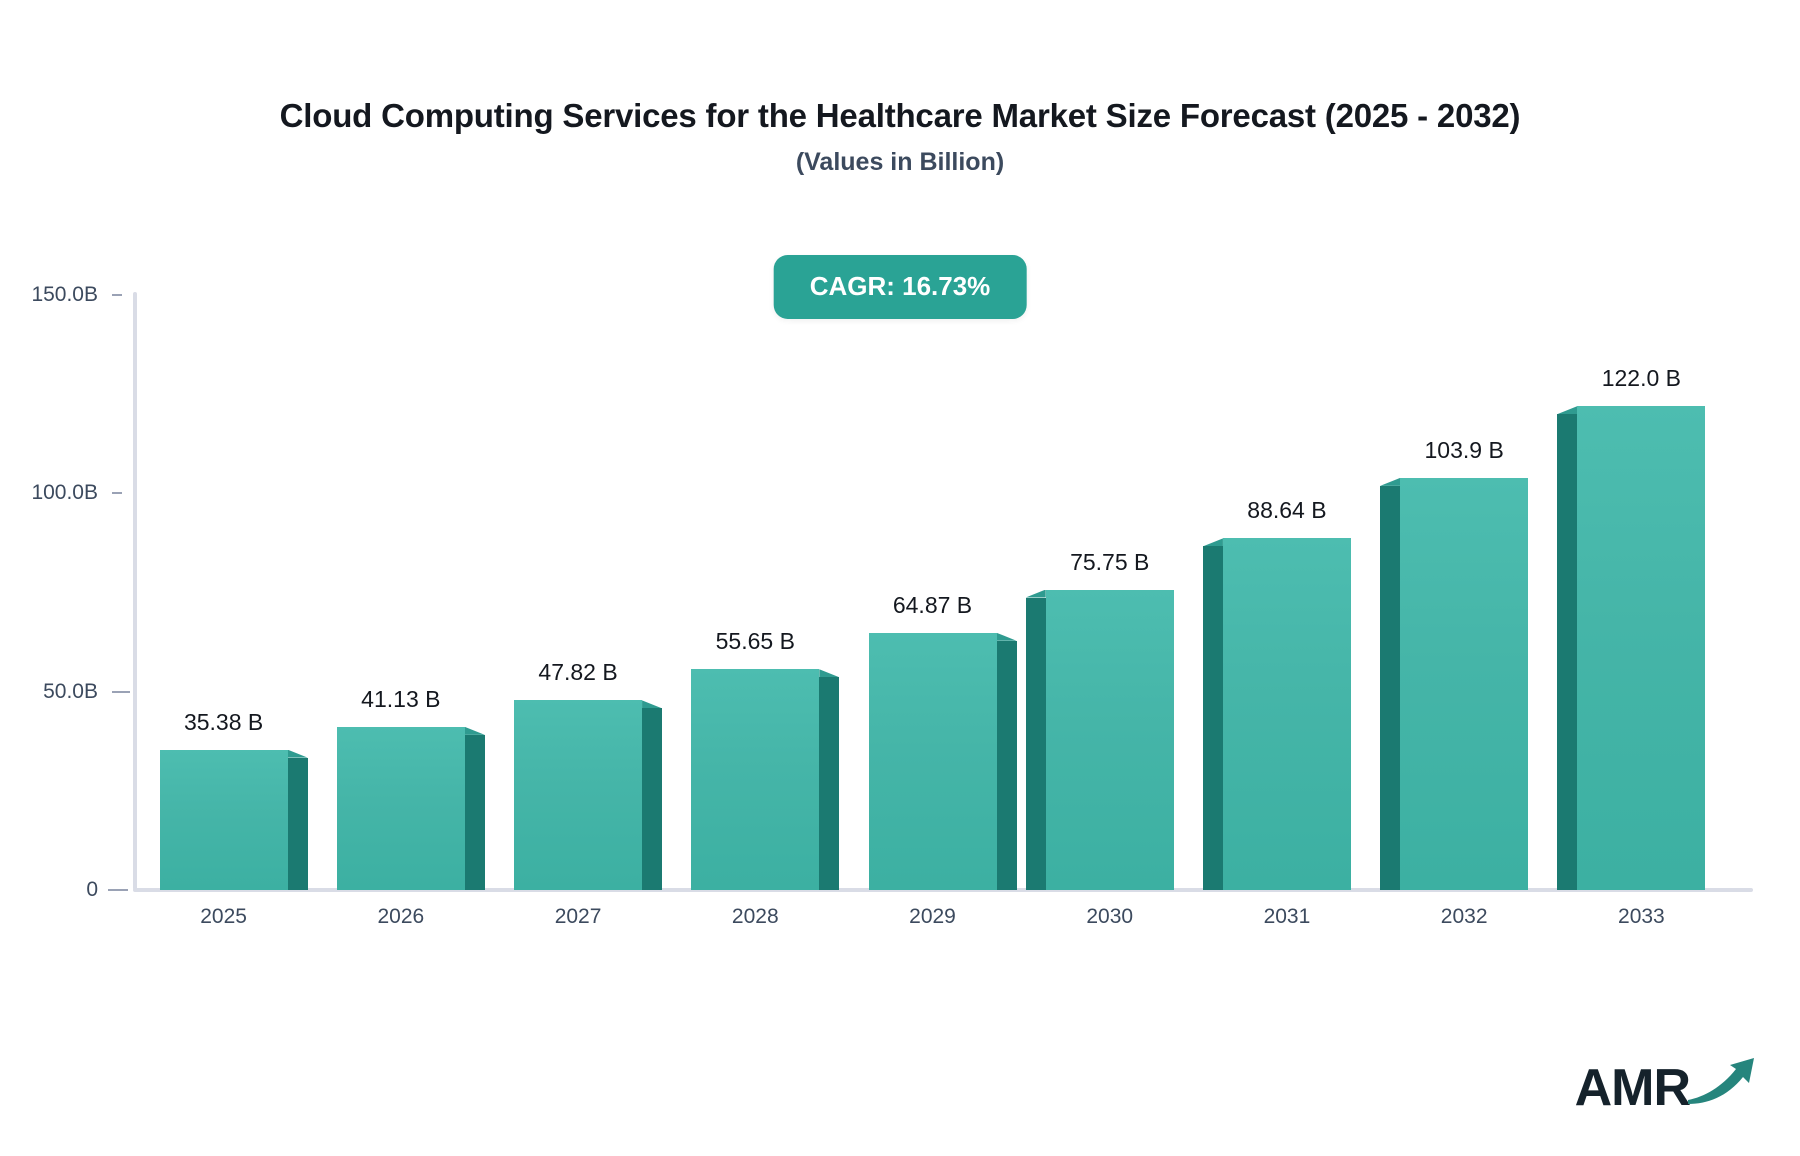  I want to click on bar-2033: 122.0 B, so click(1631, 627).